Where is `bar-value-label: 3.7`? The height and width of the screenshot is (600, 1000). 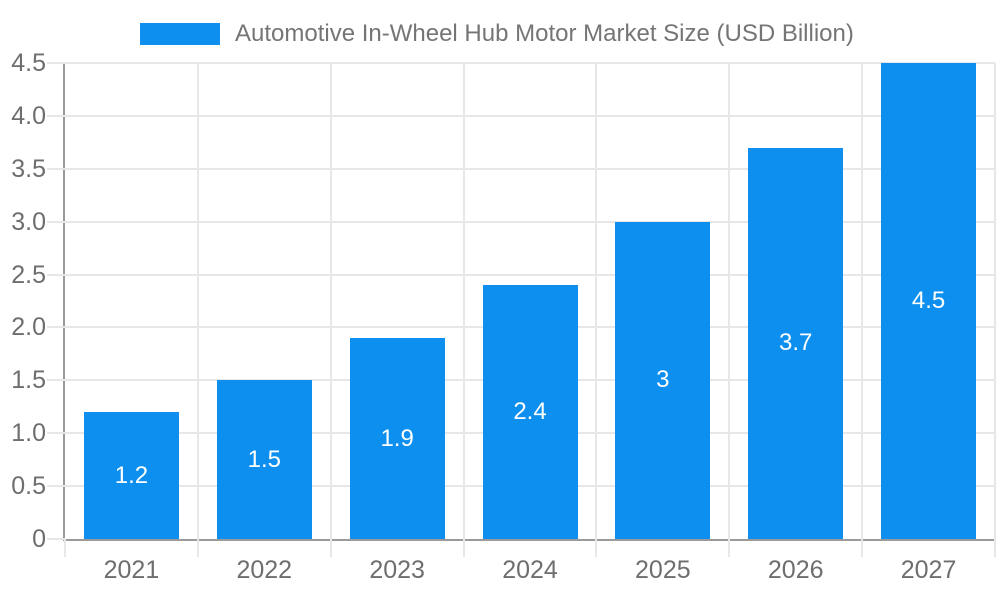
bar-value-label: 3.7 is located at coordinates (796, 343).